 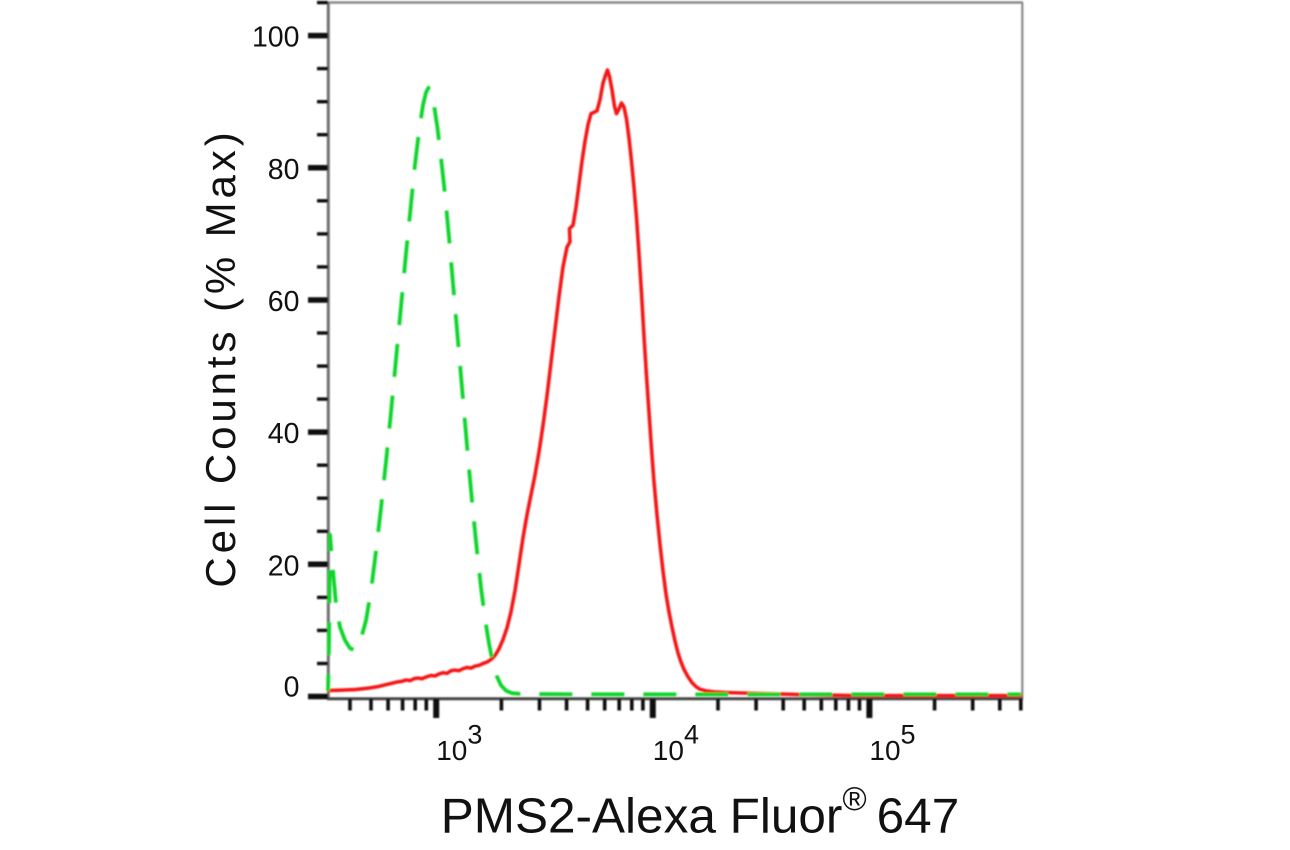 What do you see at coordinates (284, 170) in the screenshot?
I see `svg-text: 80` at bounding box center [284, 170].